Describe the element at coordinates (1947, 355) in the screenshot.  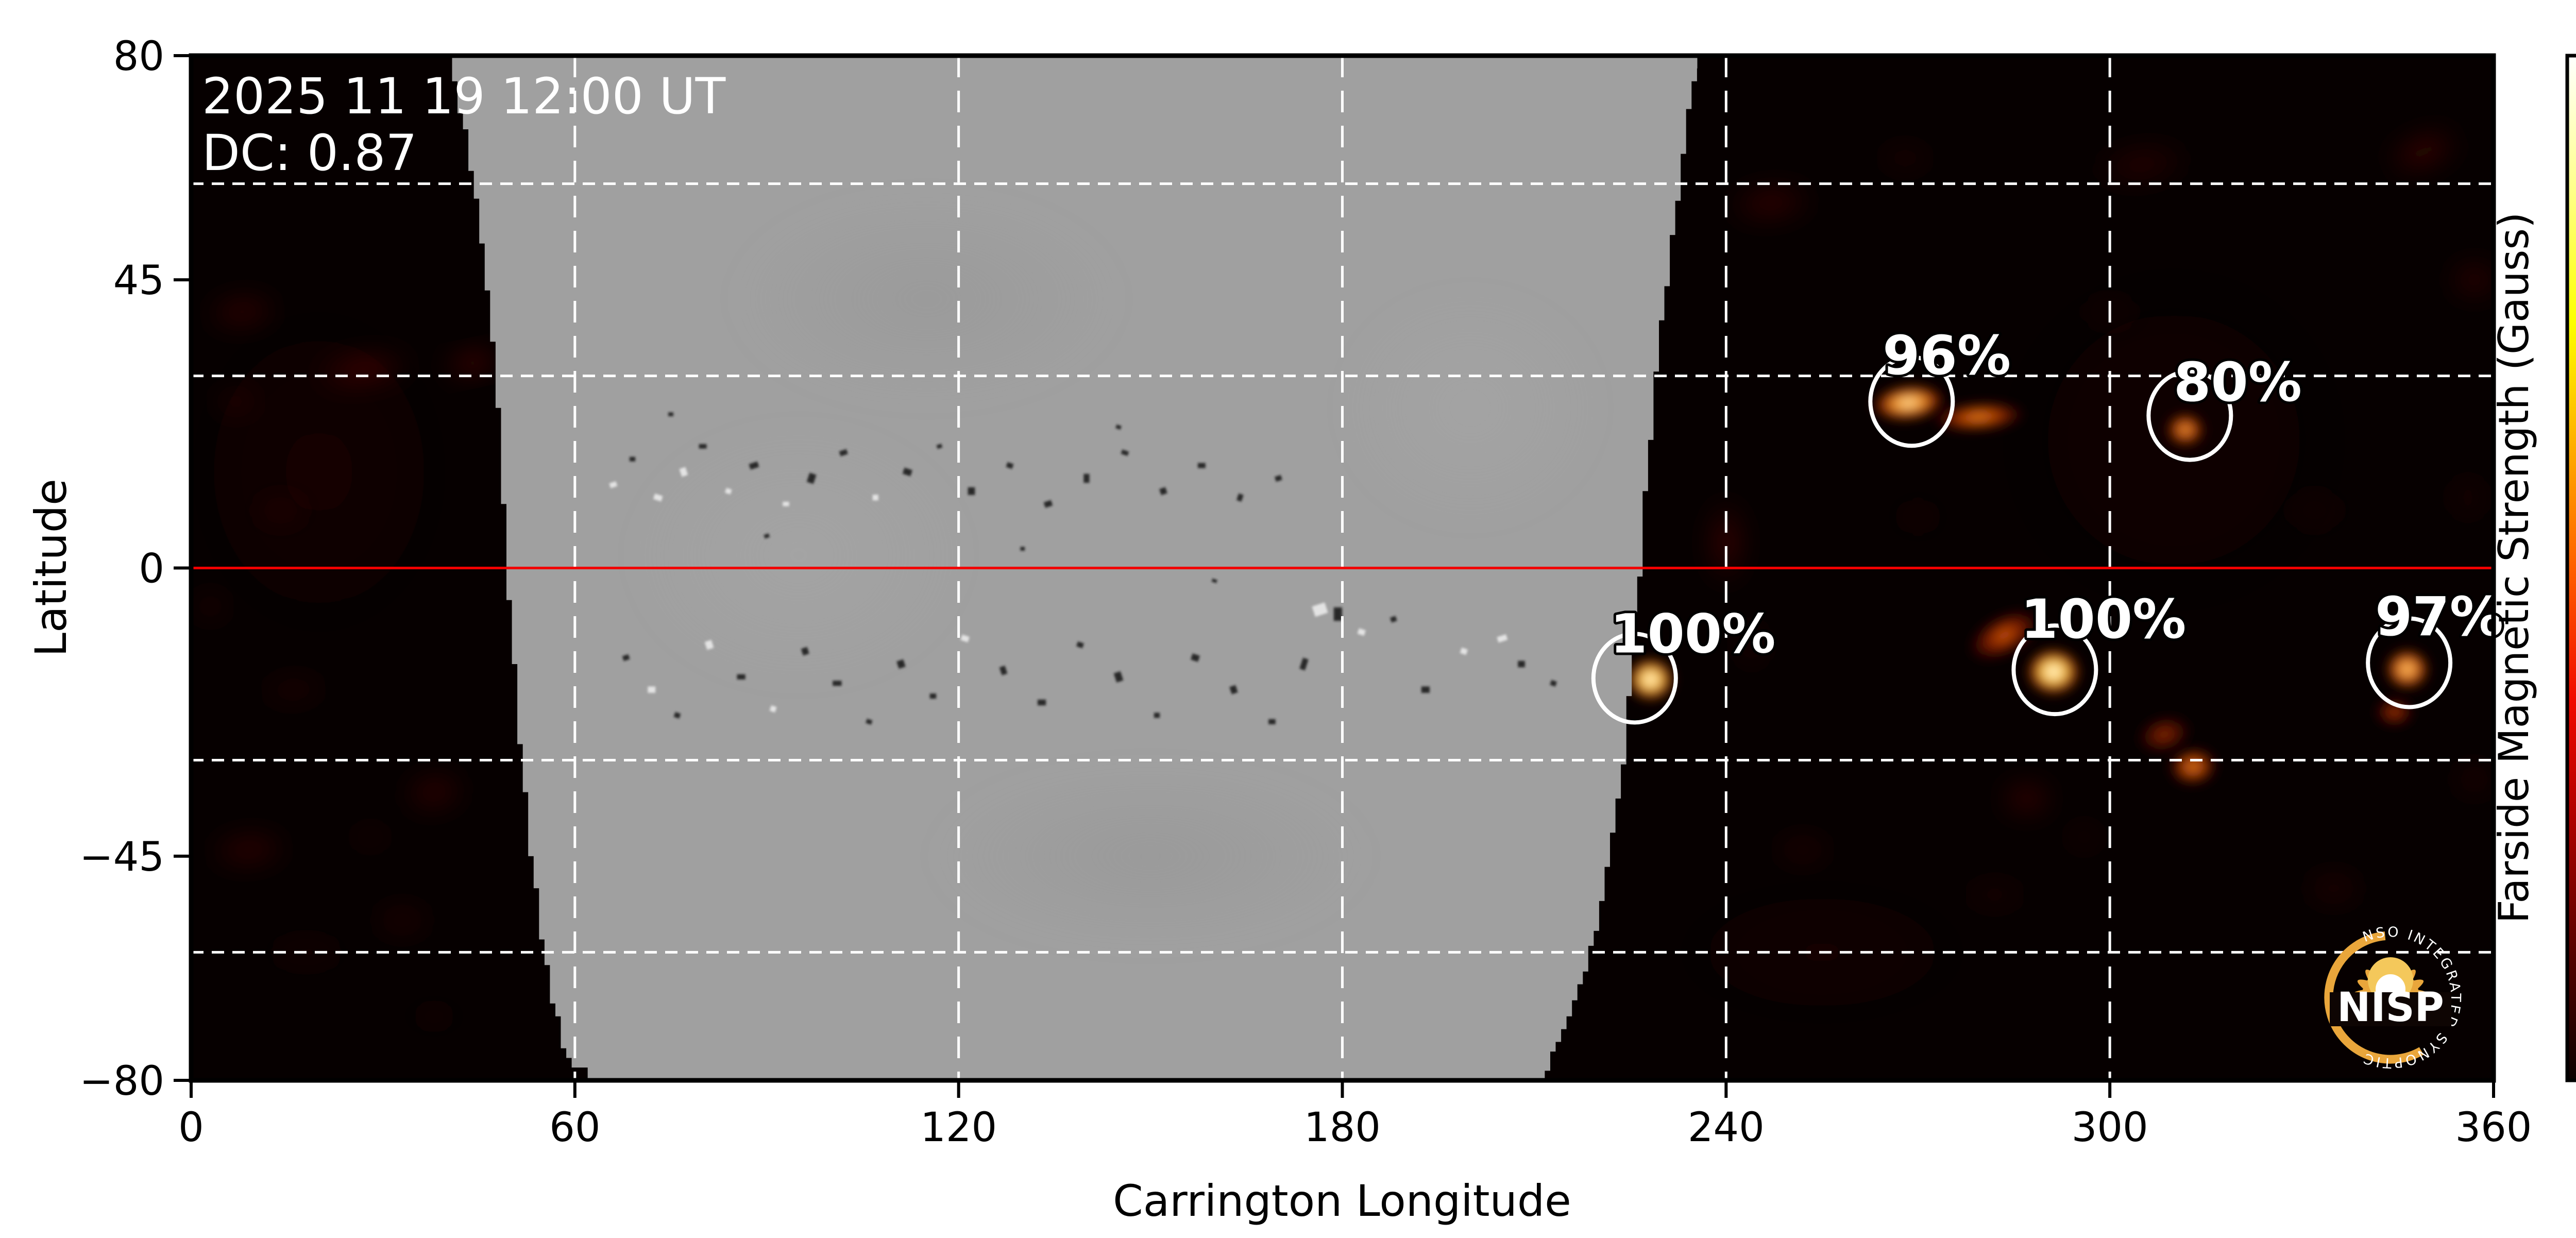
I see `detection-probability-label: 96%` at that location.